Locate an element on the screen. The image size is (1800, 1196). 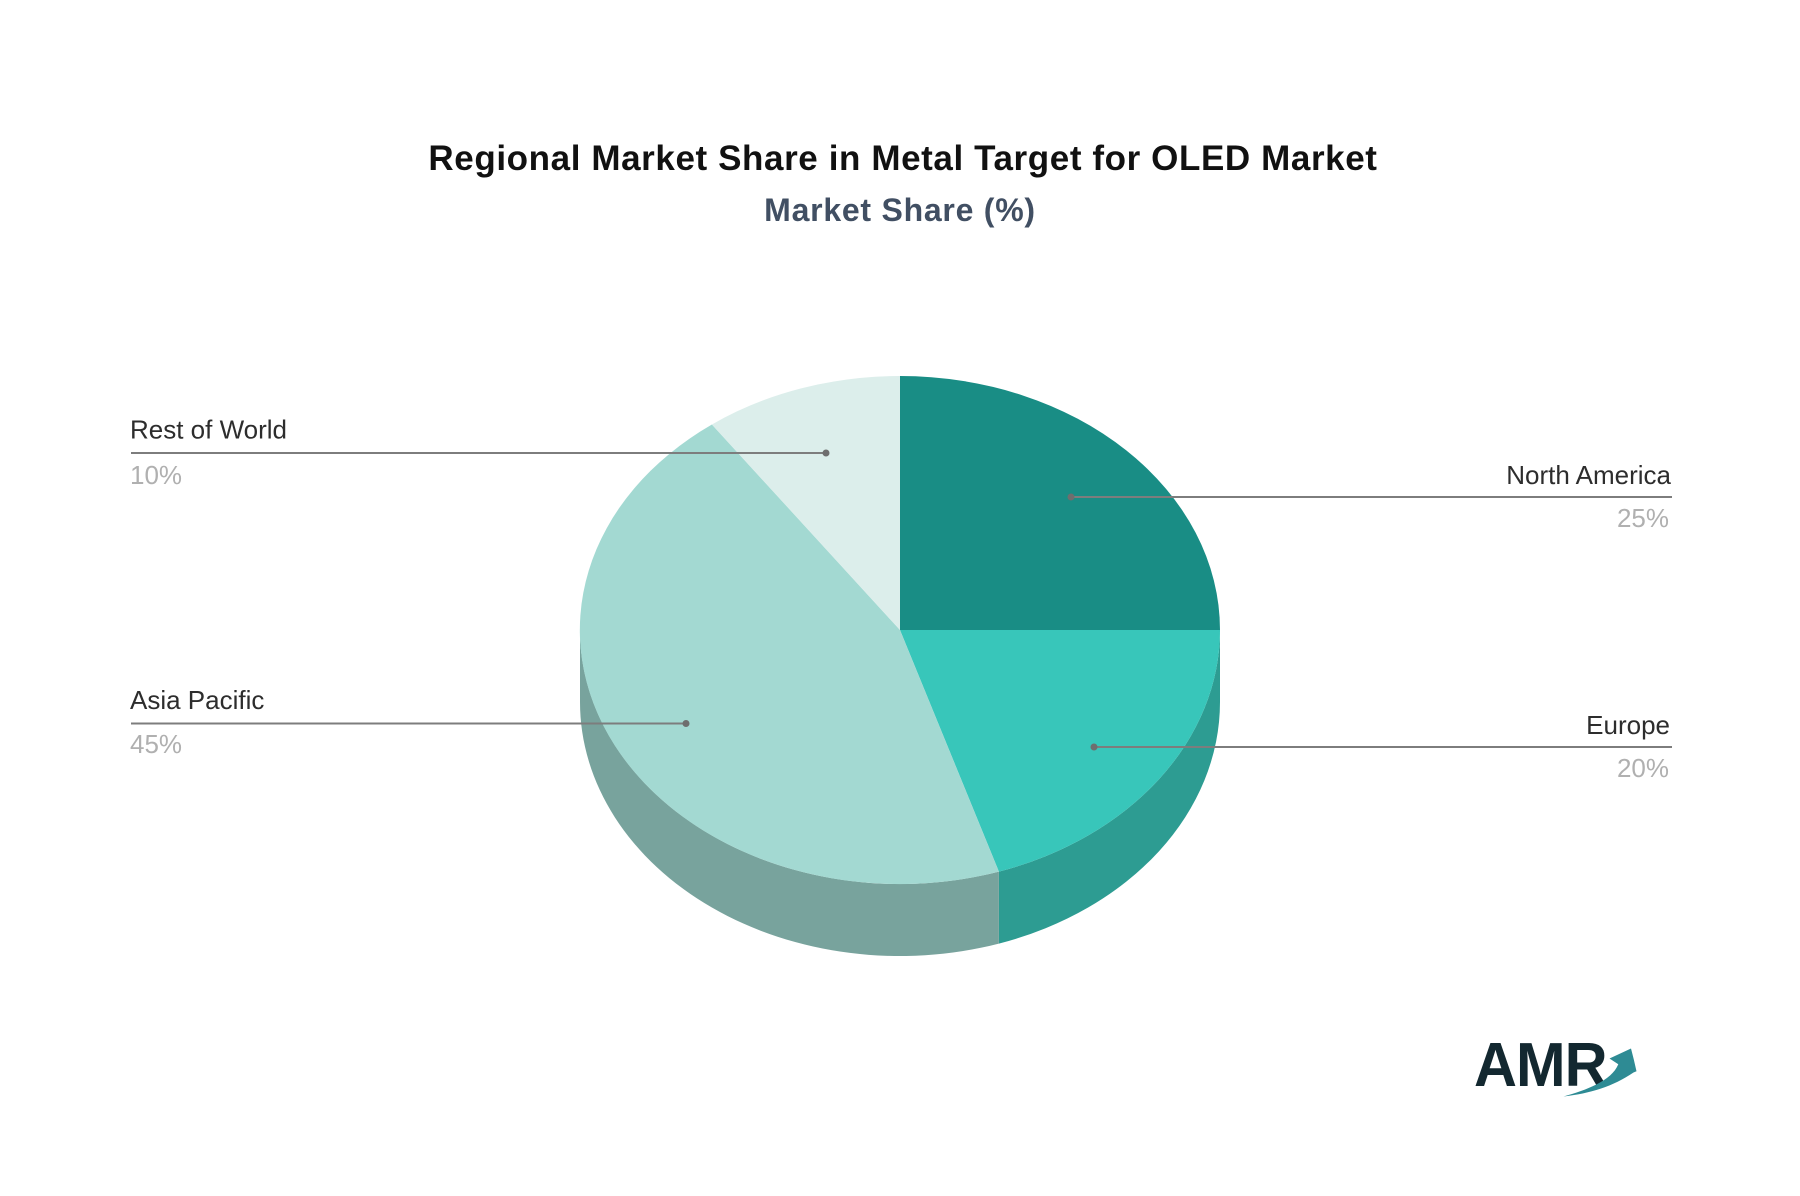
svg-text: AMR is located at coordinates (1540, 1064).